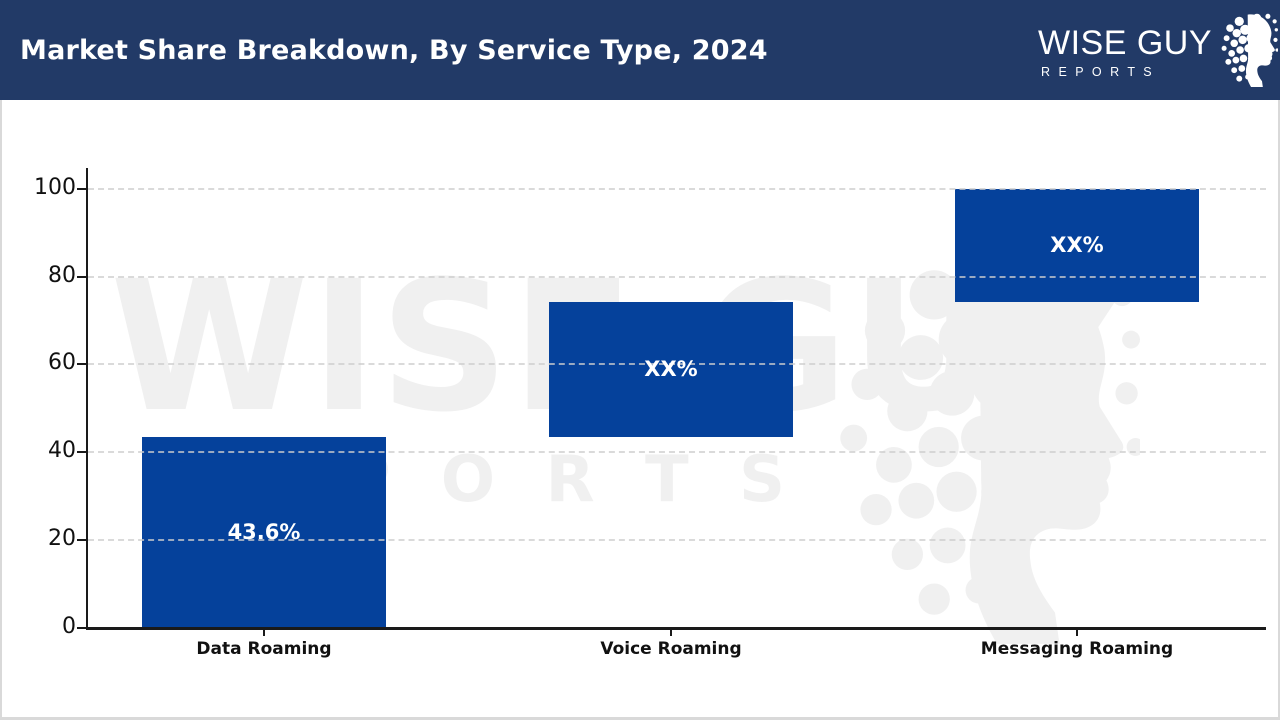  What do you see at coordinates (264, 649) in the screenshot?
I see `x-category-label: Data Roaming` at bounding box center [264, 649].